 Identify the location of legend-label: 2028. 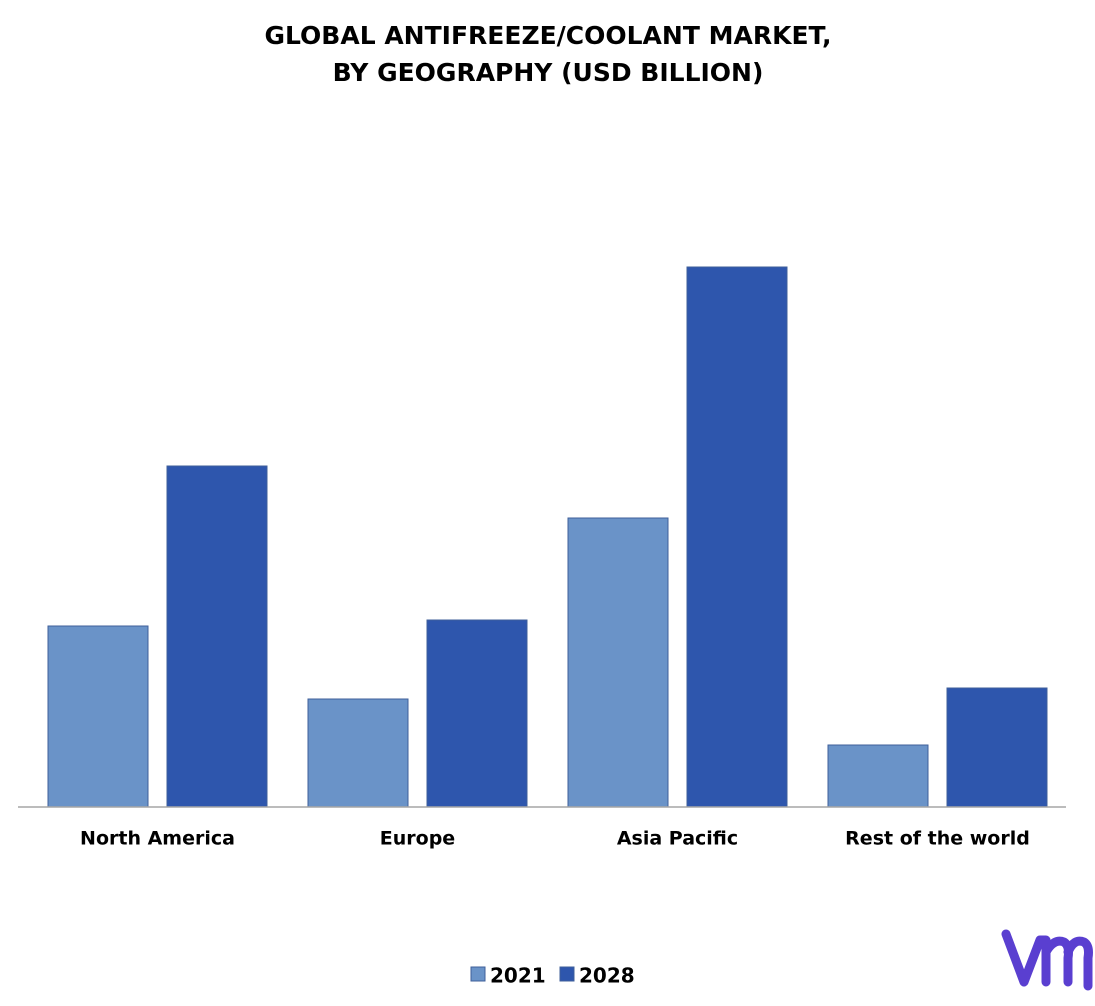
(607, 976).